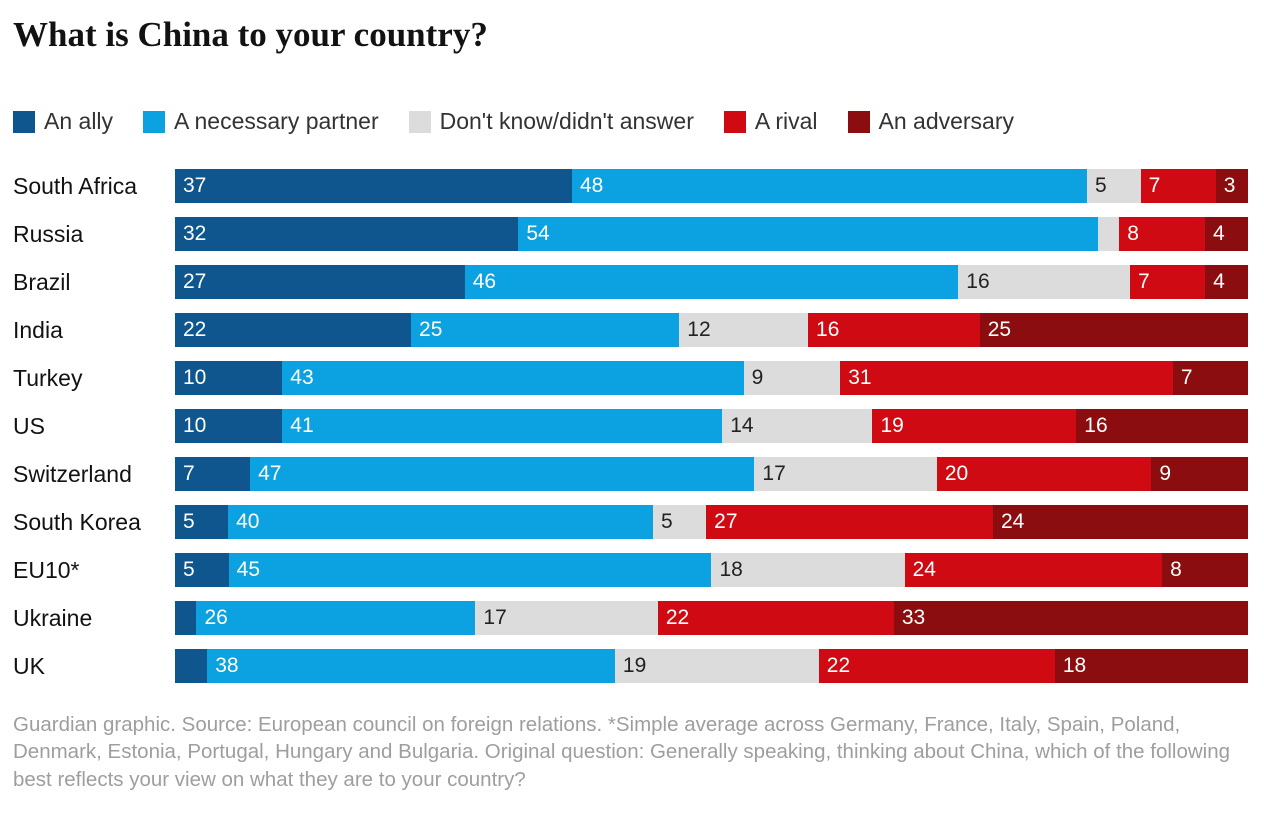  Describe the element at coordinates (711, 378) in the screenshot. I see `stacked-bar: 10 43 9 31 7` at that location.